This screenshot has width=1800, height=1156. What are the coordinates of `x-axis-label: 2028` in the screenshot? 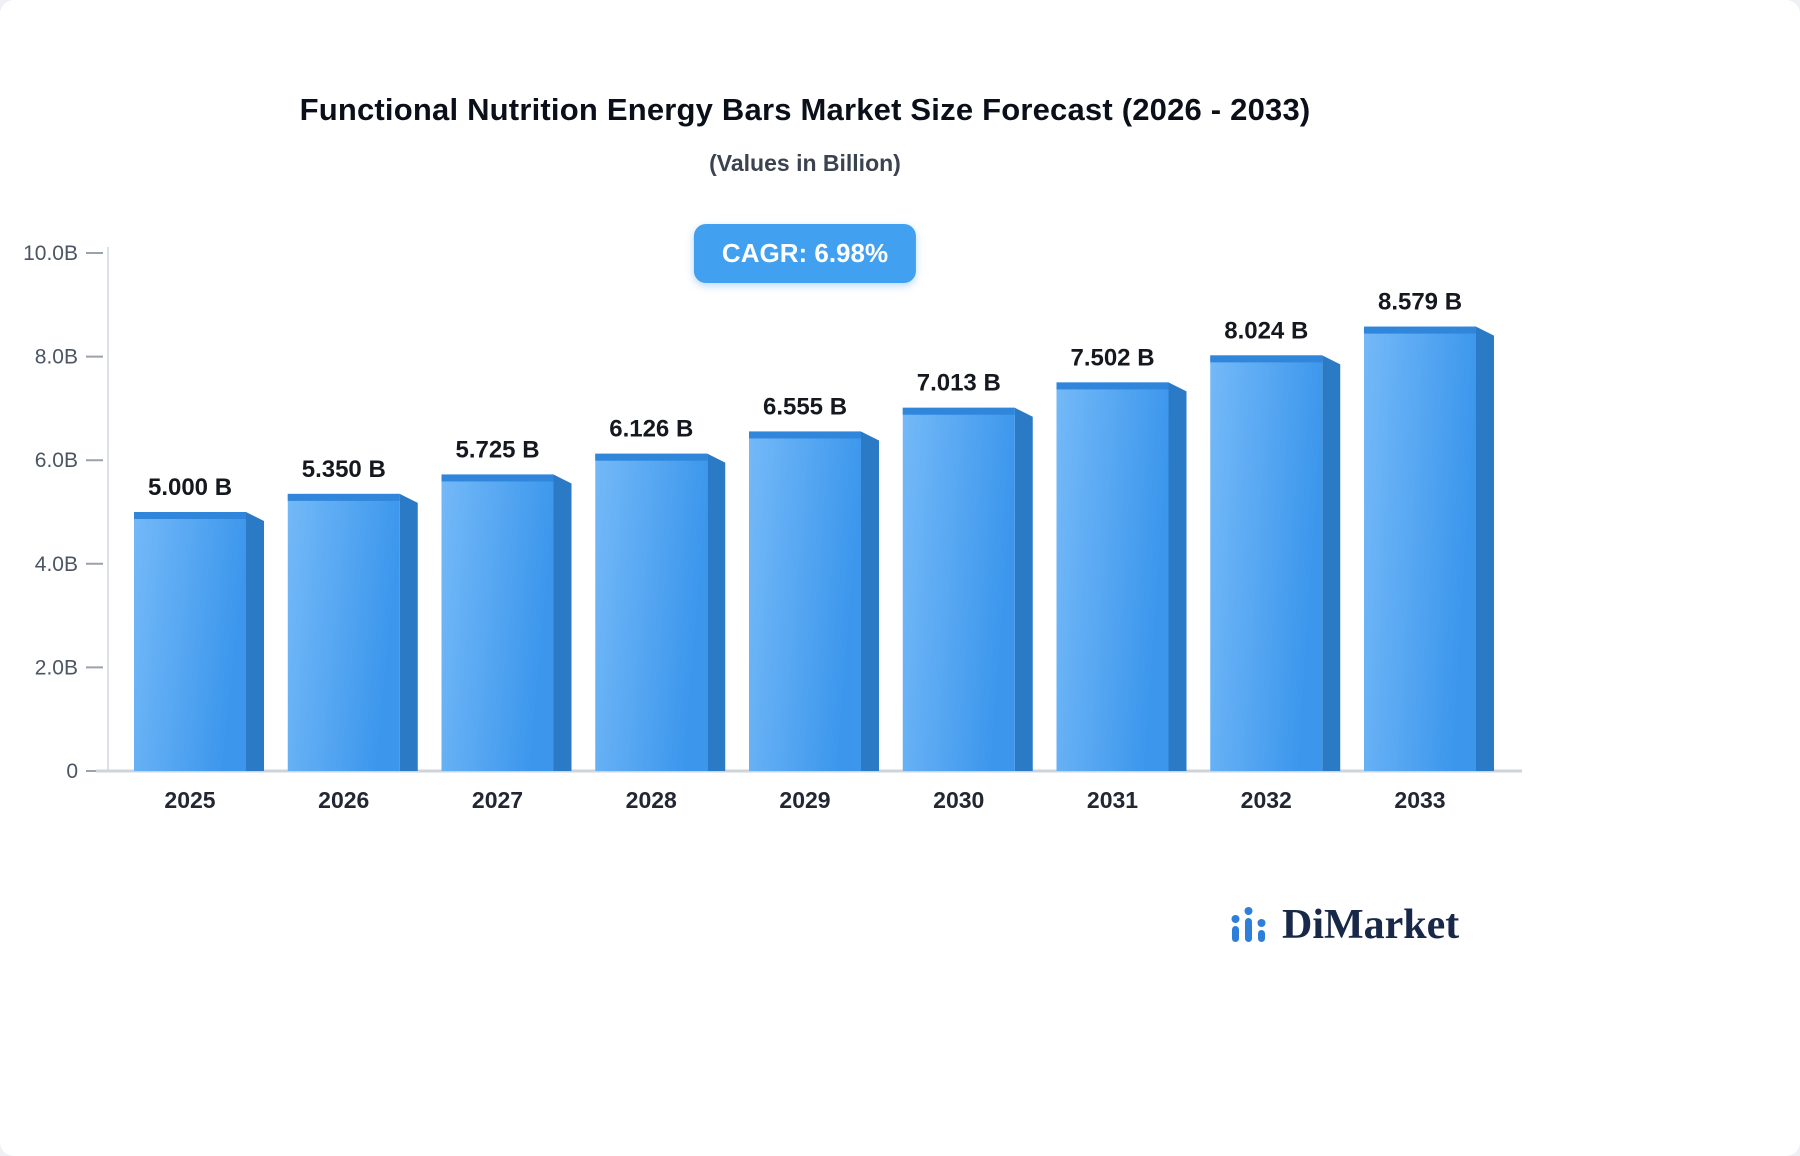 It's located at (651, 800).